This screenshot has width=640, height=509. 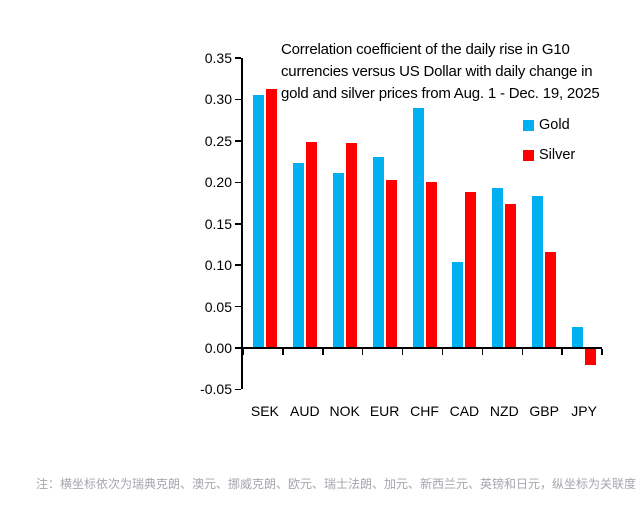 What do you see at coordinates (528, 125) in the screenshot?
I see `gold-swatch-icon` at bounding box center [528, 125].